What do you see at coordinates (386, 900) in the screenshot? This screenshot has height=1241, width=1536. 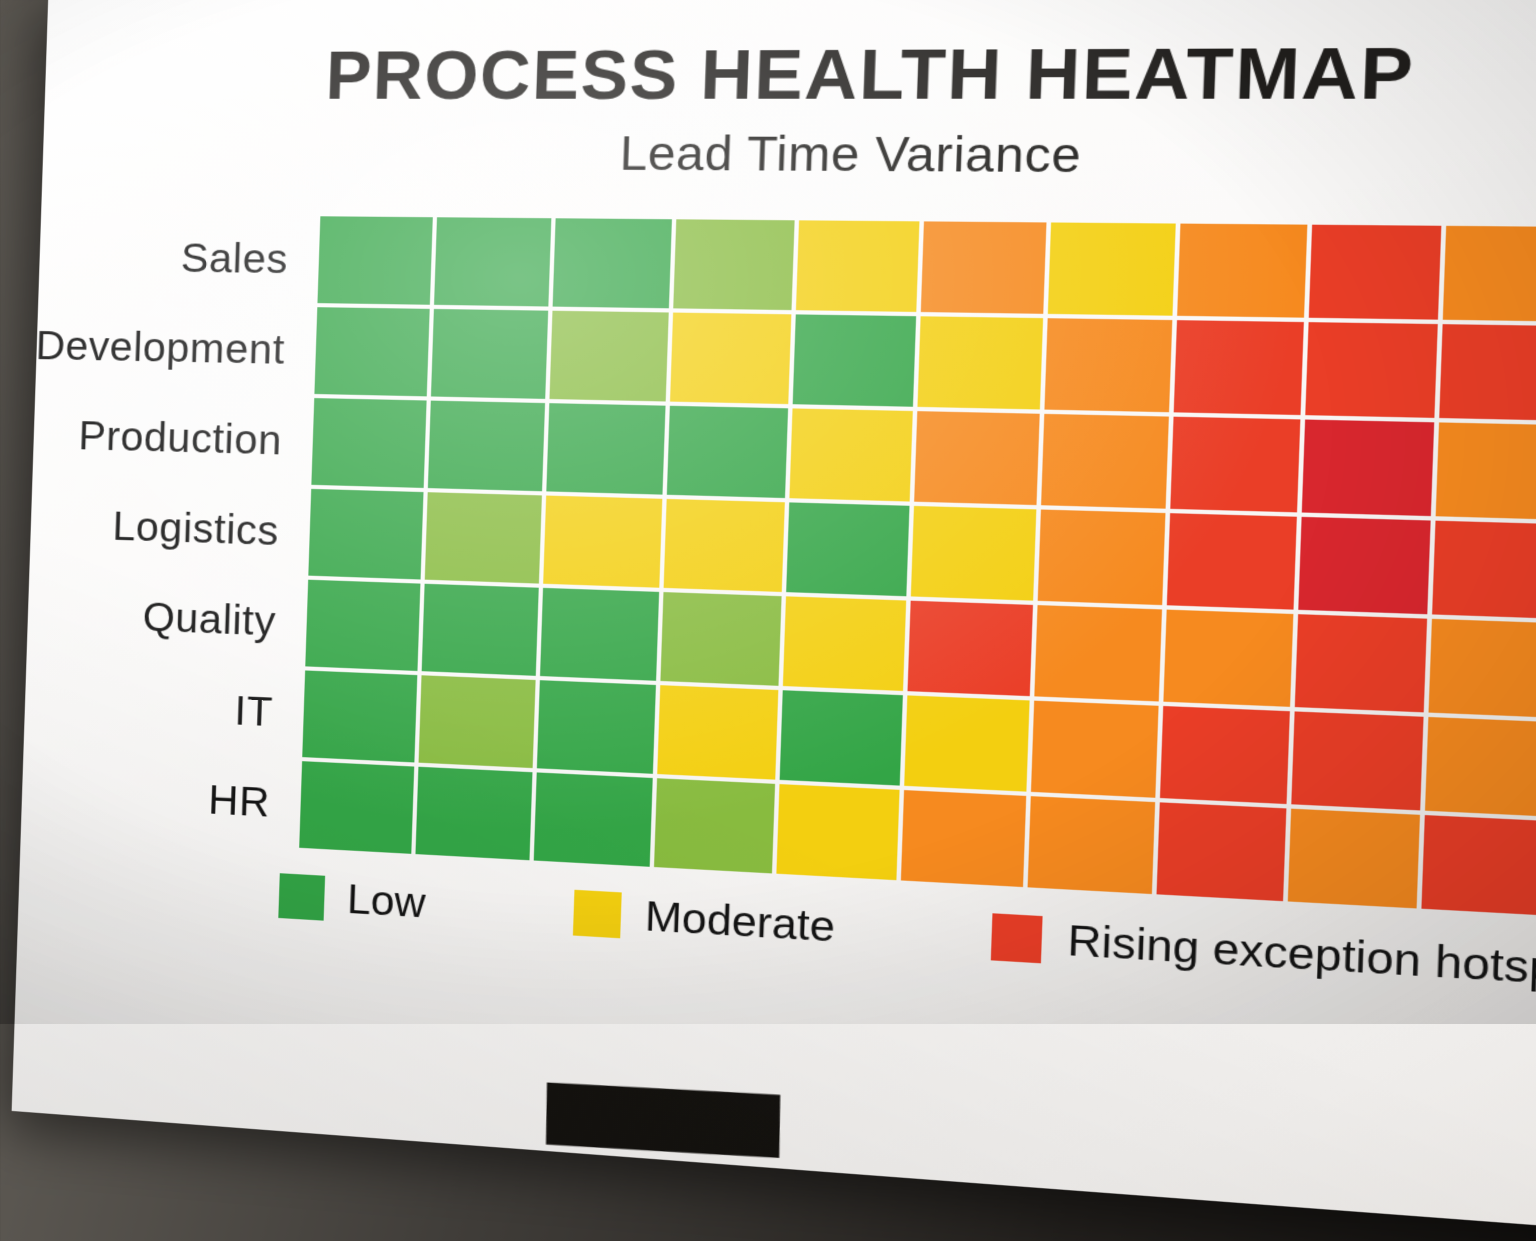 I see `legend-label: Low` at bounding box center [386, 900].